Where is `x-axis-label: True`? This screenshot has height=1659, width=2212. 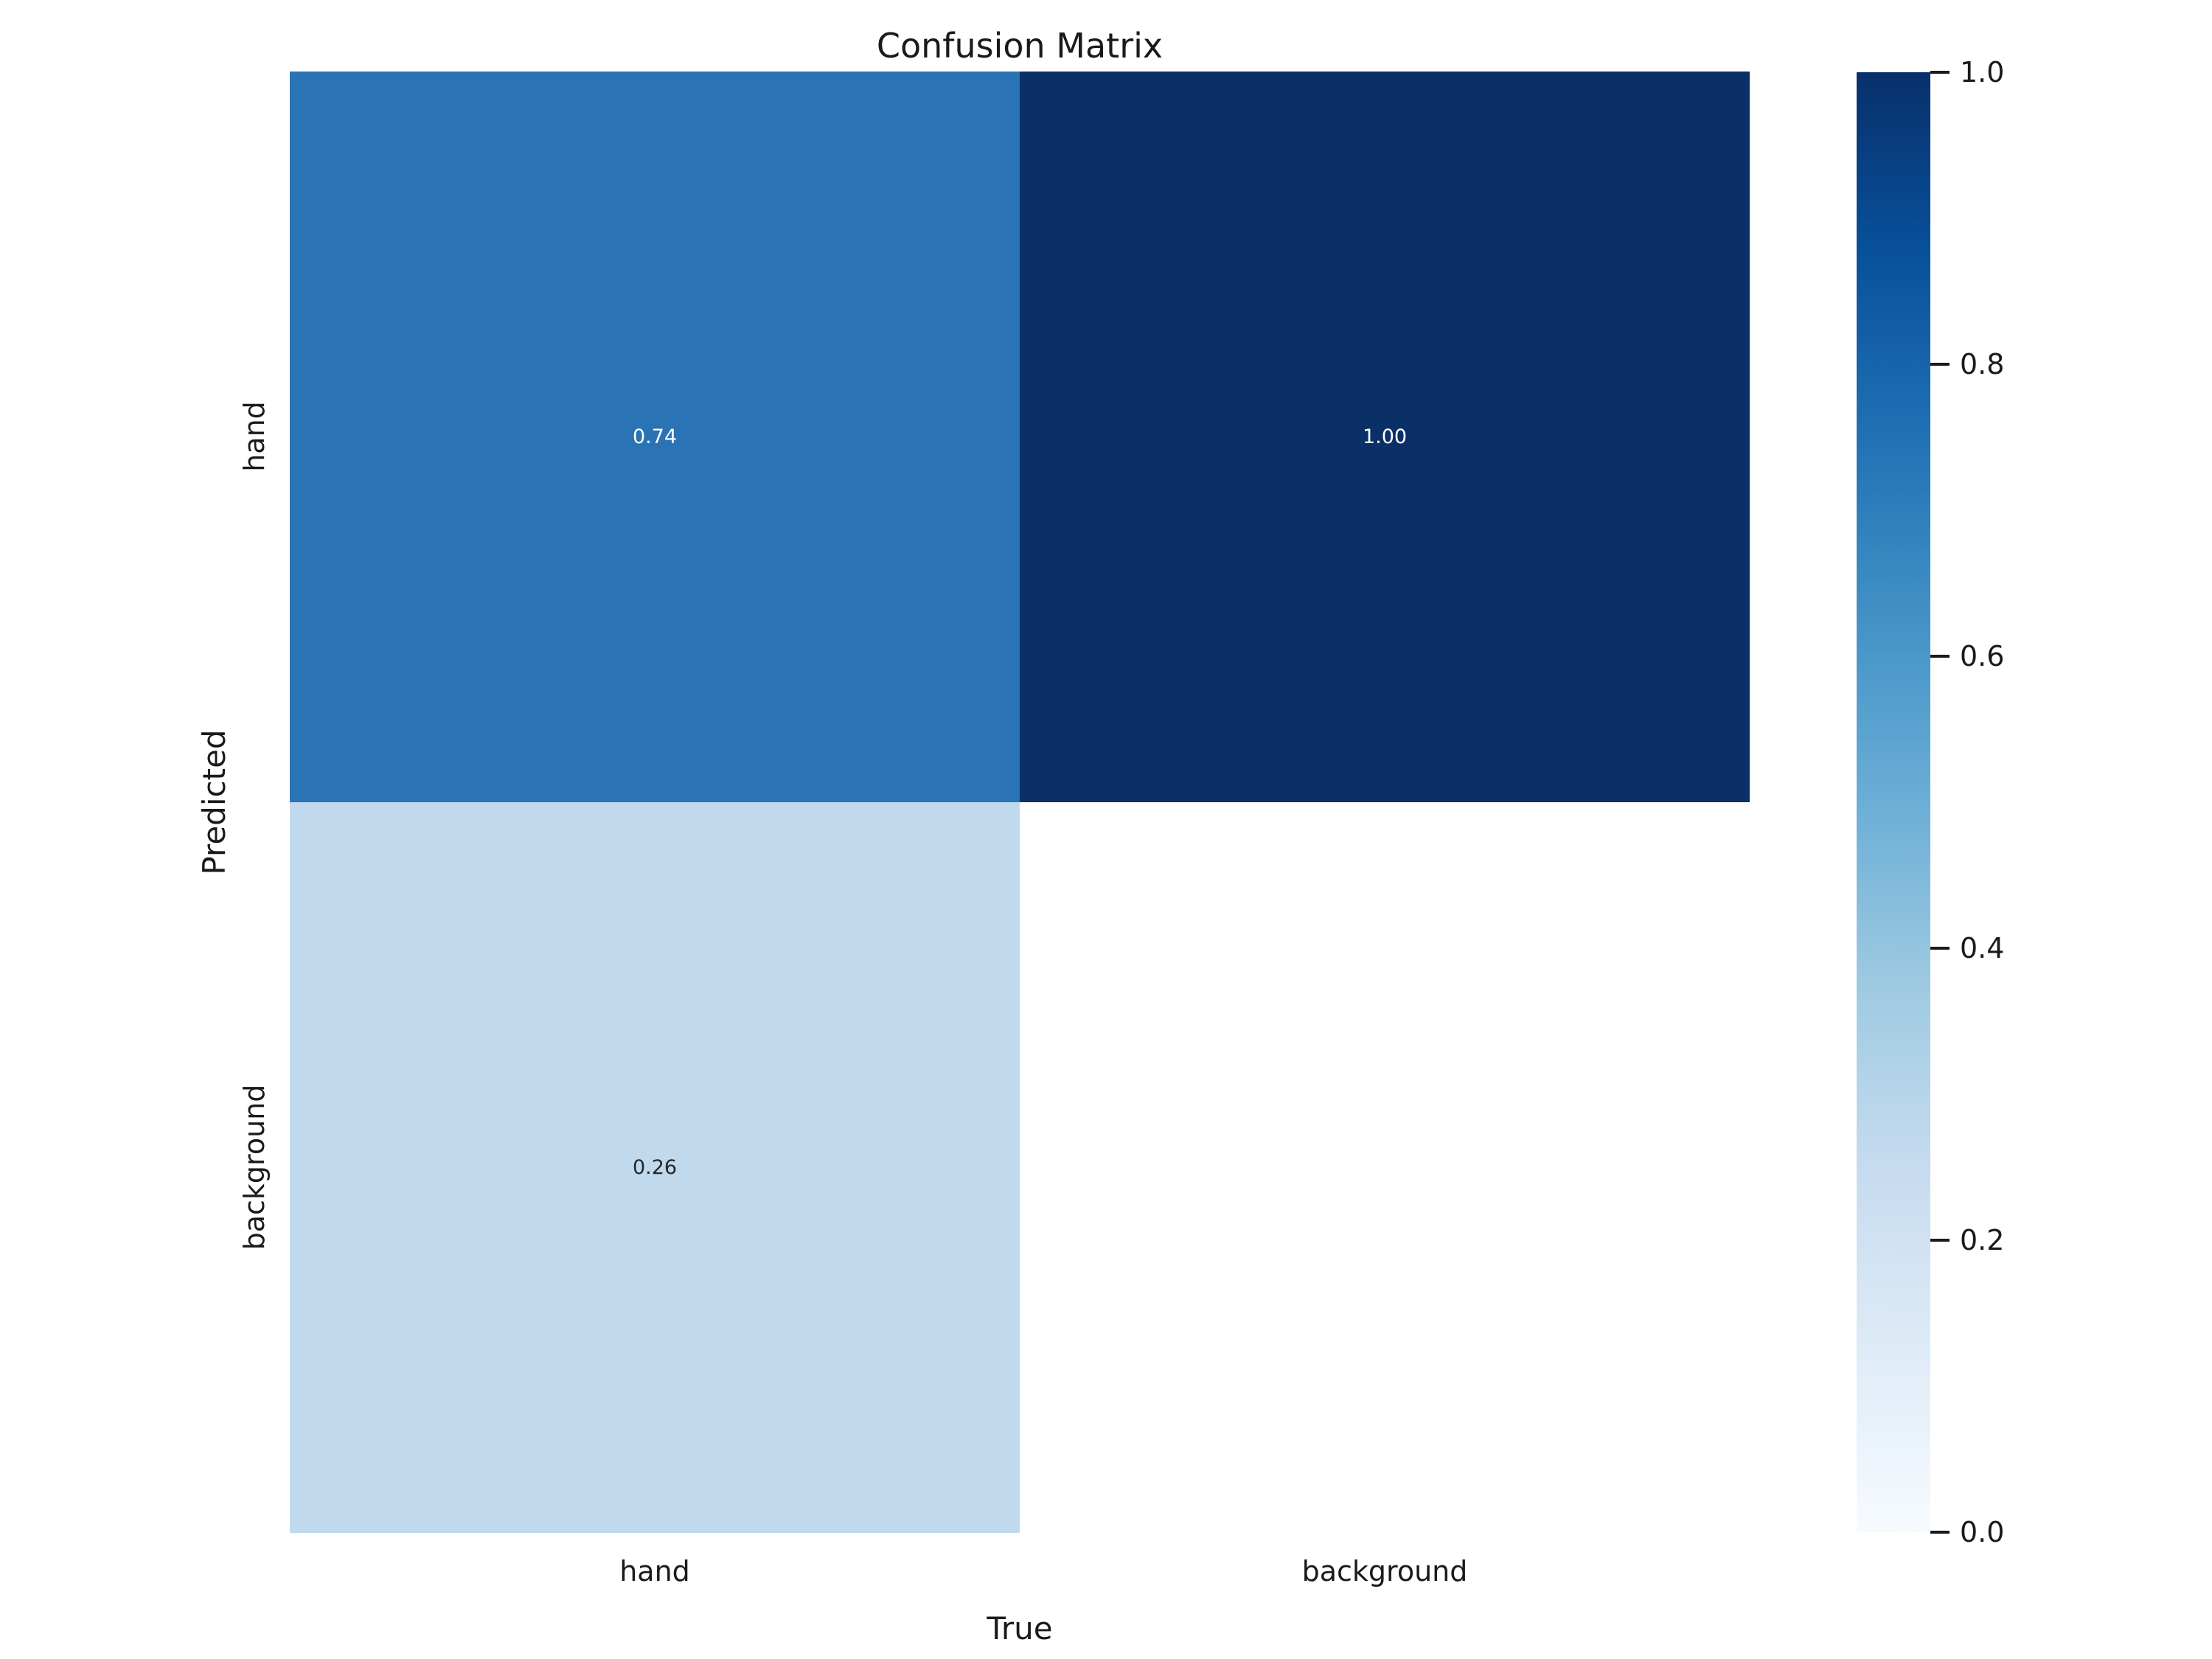 x-axis-label: True is located at coordinates (1020, 1628).